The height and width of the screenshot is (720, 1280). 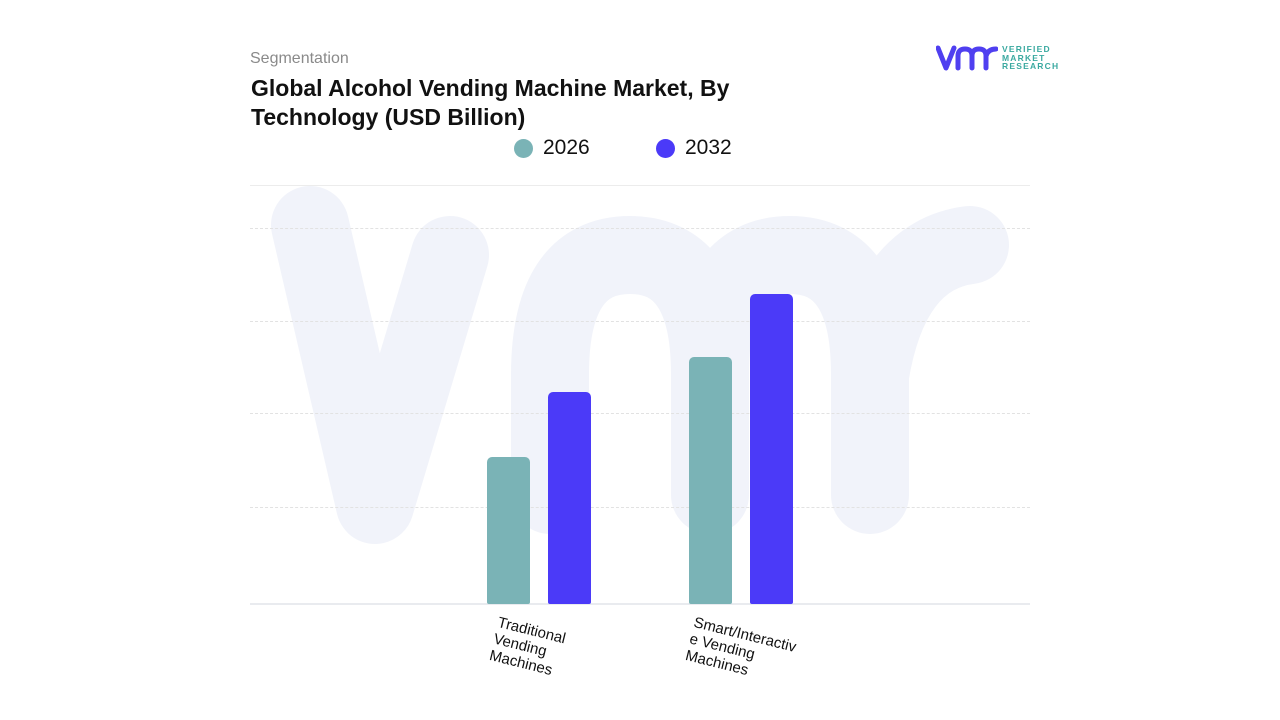 What do you see at coordinates (967, 58) in the screenshot?
I see `vmr-logo-icon` at bounding box center [967, 58].